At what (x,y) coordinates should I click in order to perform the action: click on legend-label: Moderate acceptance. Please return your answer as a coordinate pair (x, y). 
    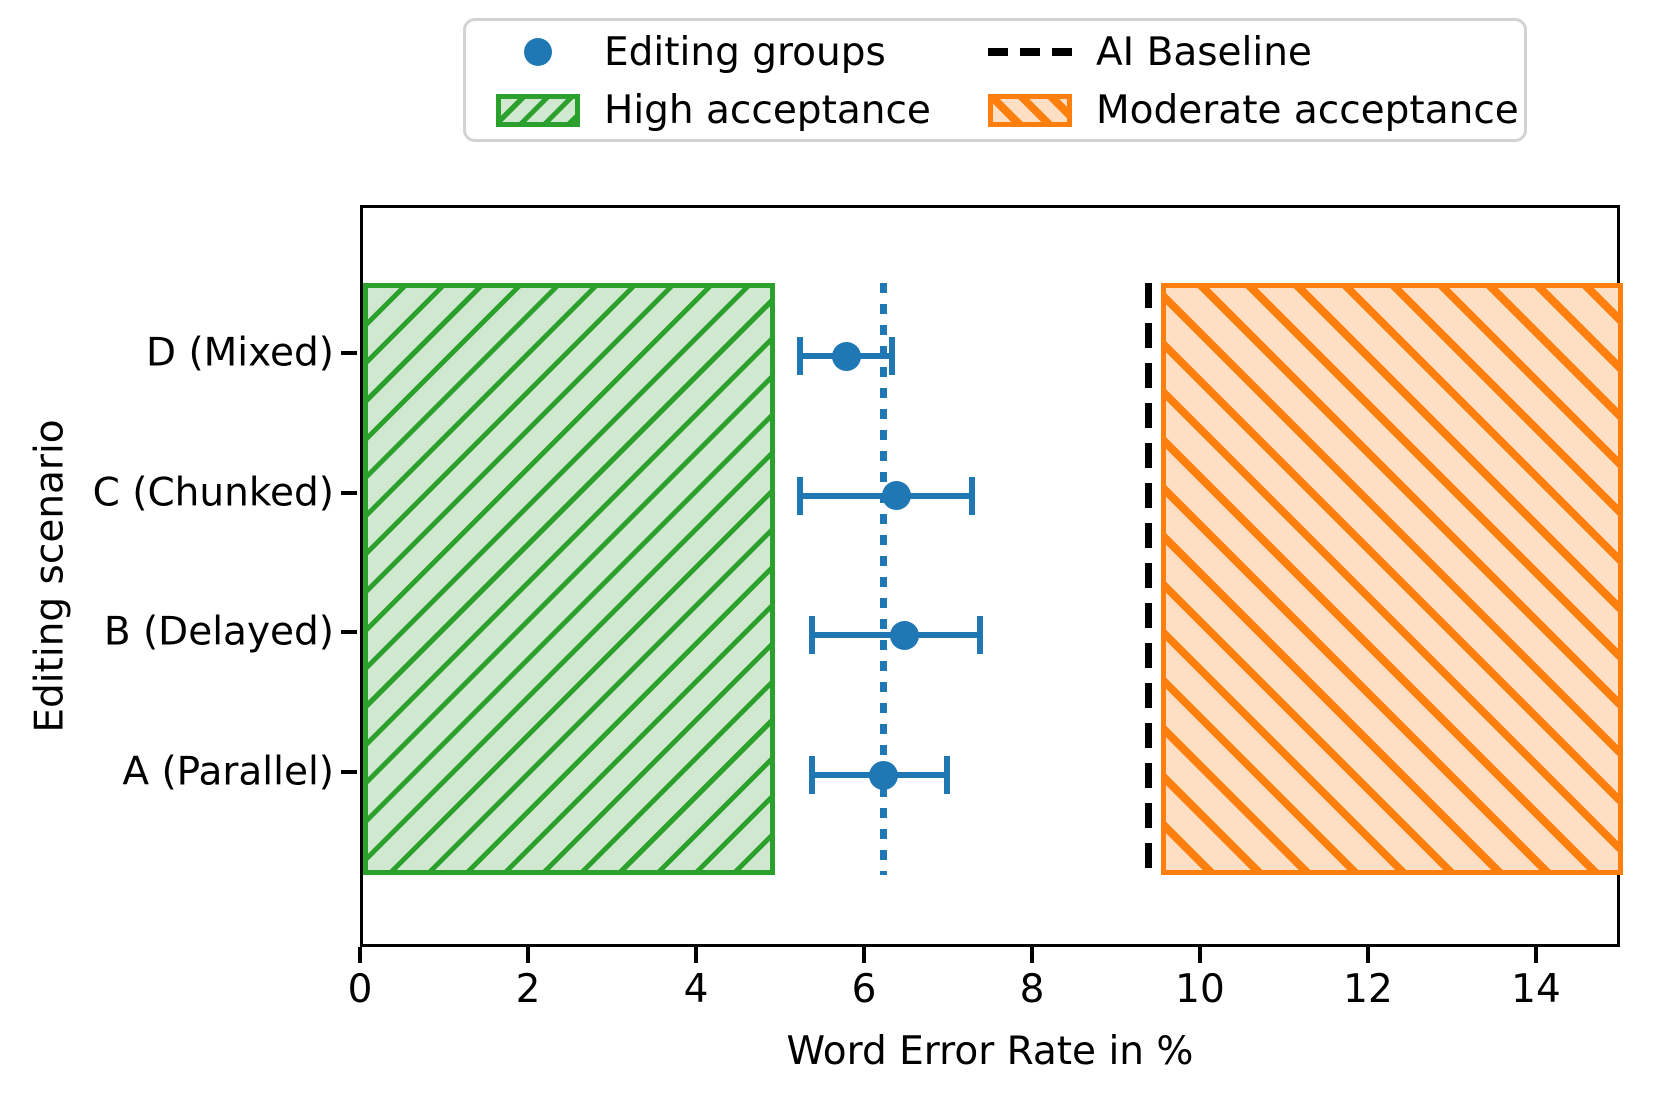
    Looking at the image, I should click on (1307, 110).